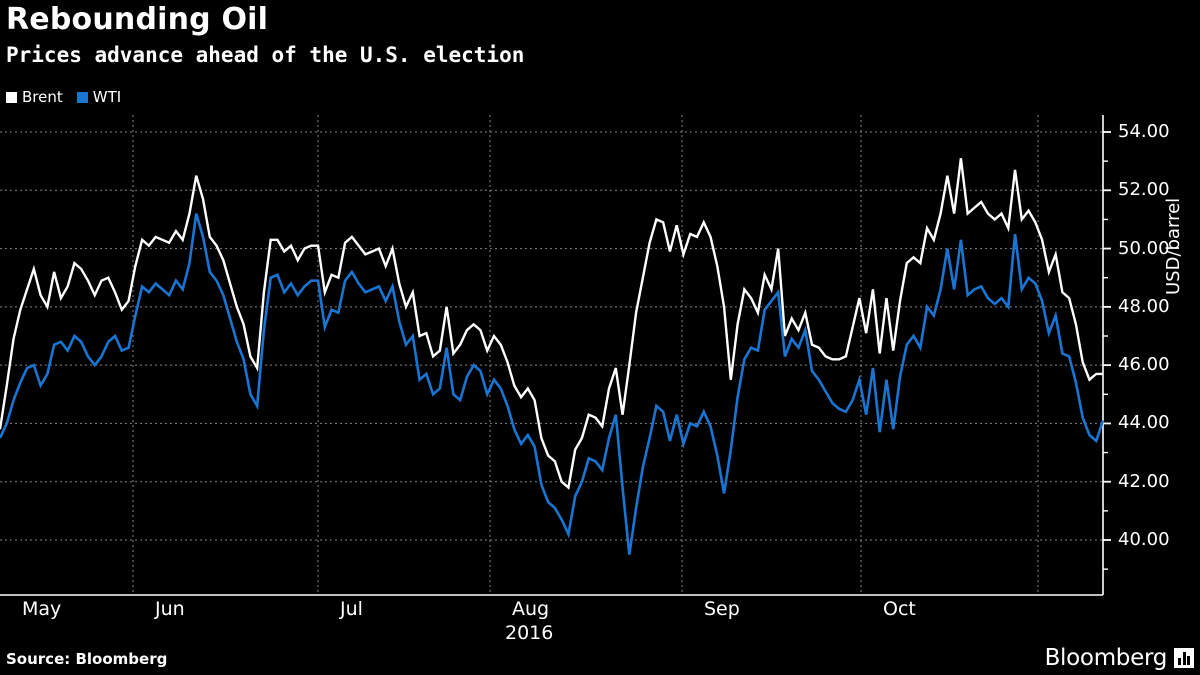  I want to click on chart-legend: Brent WTI, so click(63, 97).